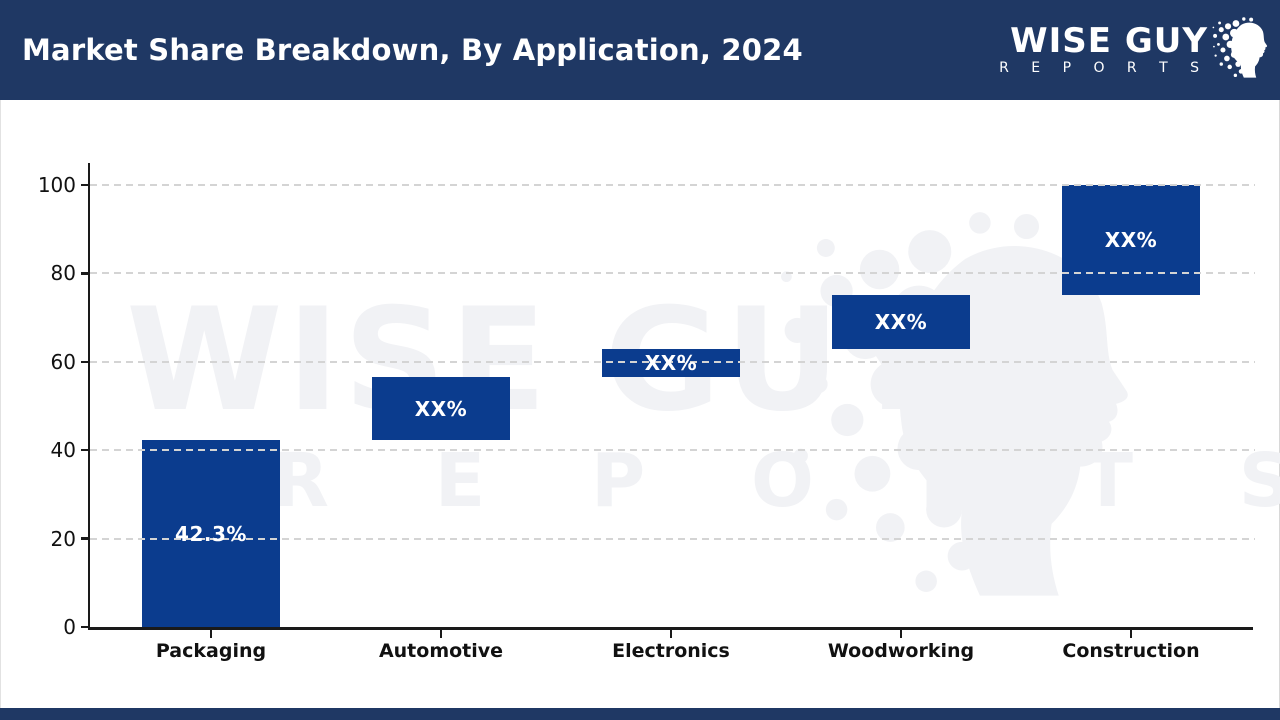 The height and width of the screenshot is (720, 1280). I want to click on x-tick-construction, so click(1131, 634).